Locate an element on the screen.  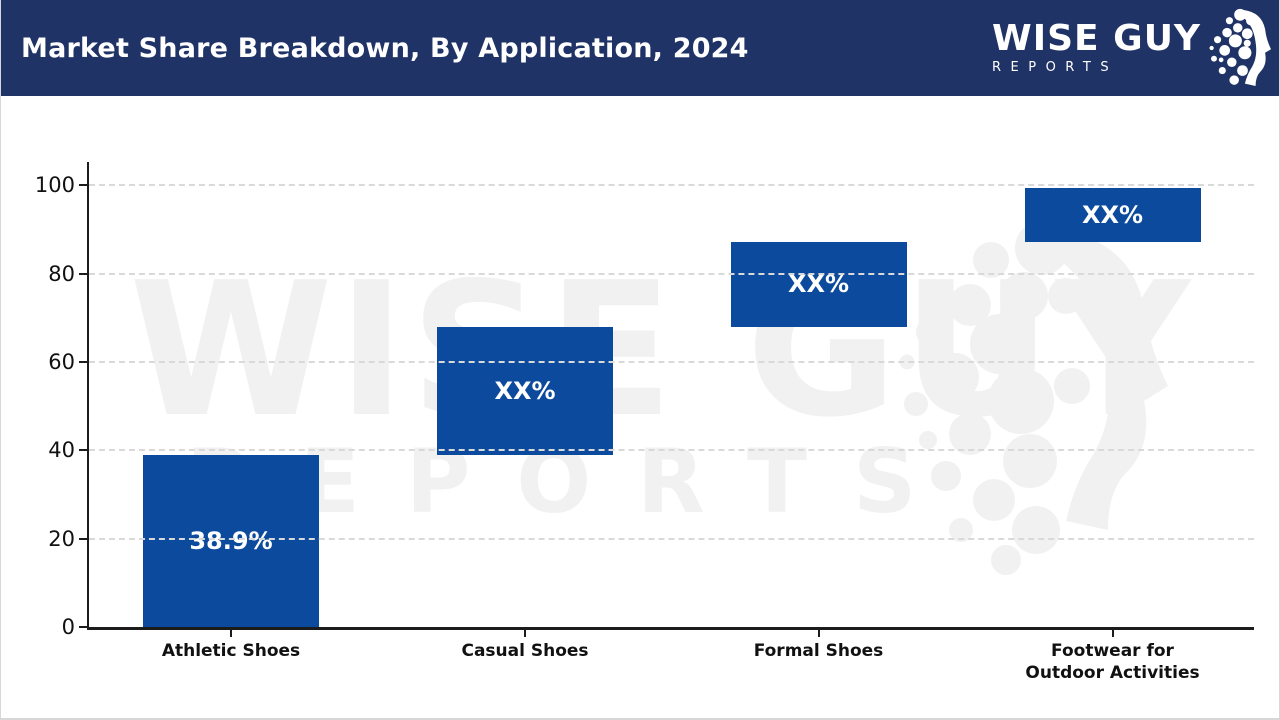
x-axis-category-label-formal-shoes: Formal Shoes is located at coordinates (818, 651).